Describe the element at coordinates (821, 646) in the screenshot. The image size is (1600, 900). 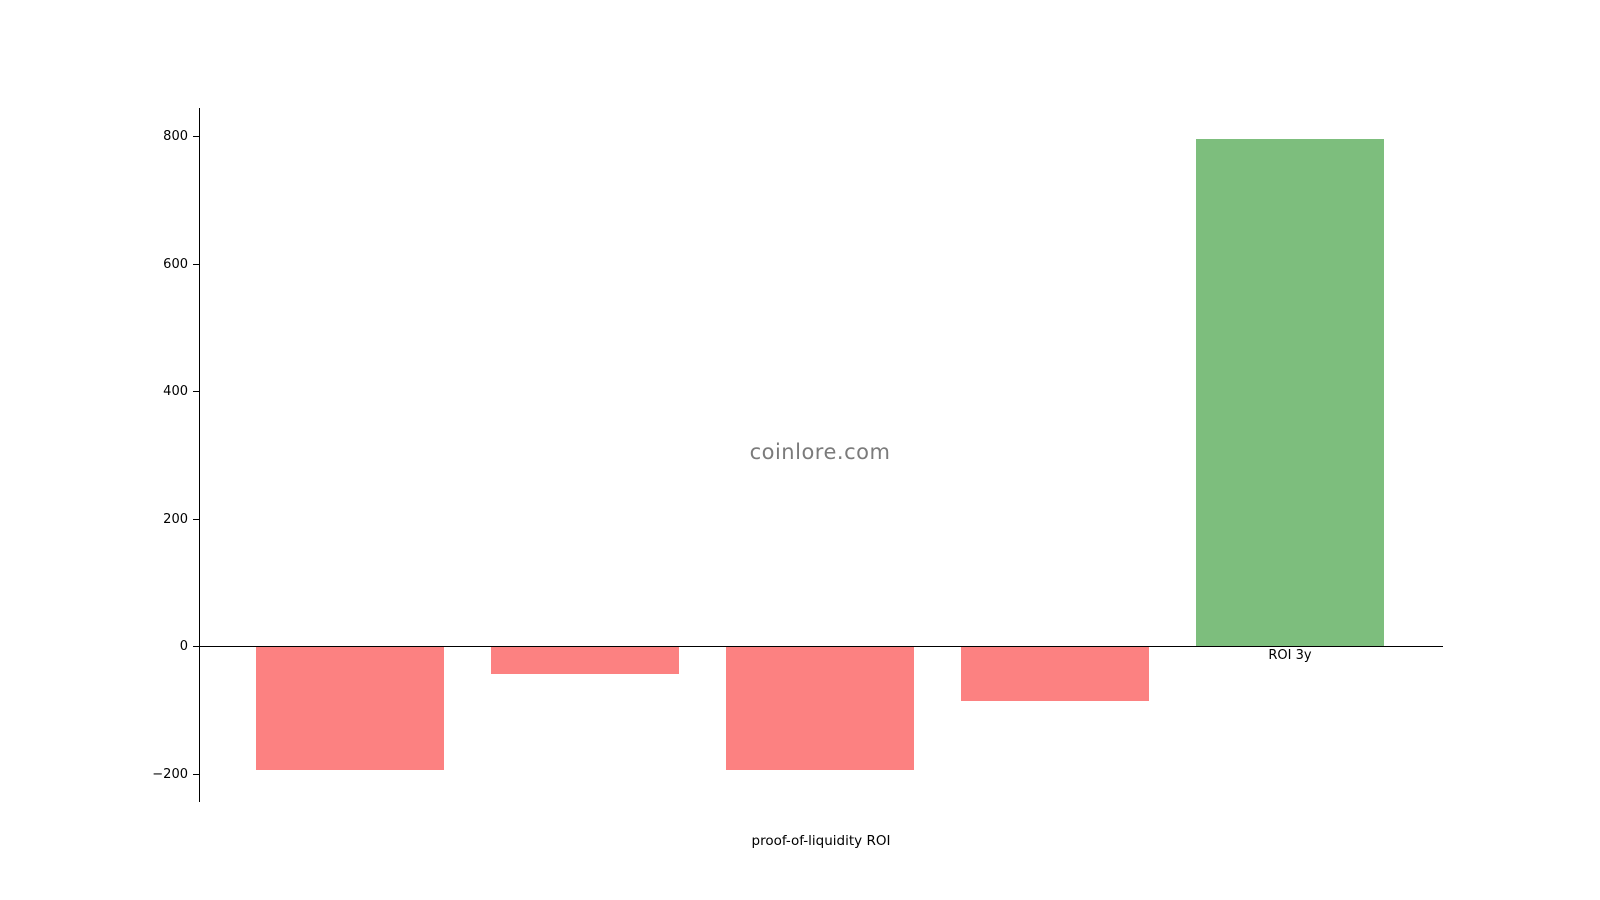
I see `x-axis-zero-line` at that location.